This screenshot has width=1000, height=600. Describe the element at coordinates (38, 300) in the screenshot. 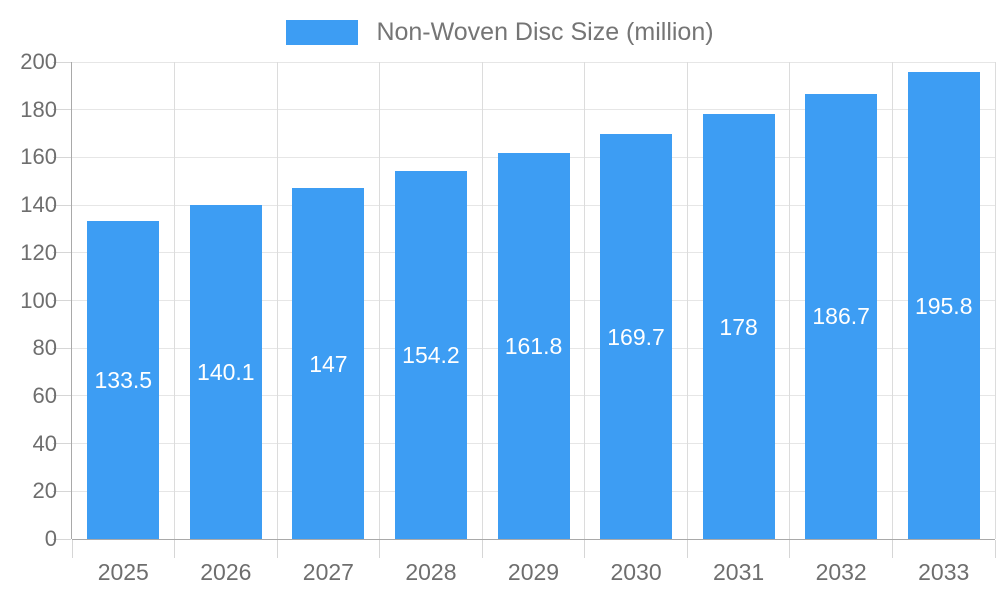

I see `y-tick-label: 100` at that location.